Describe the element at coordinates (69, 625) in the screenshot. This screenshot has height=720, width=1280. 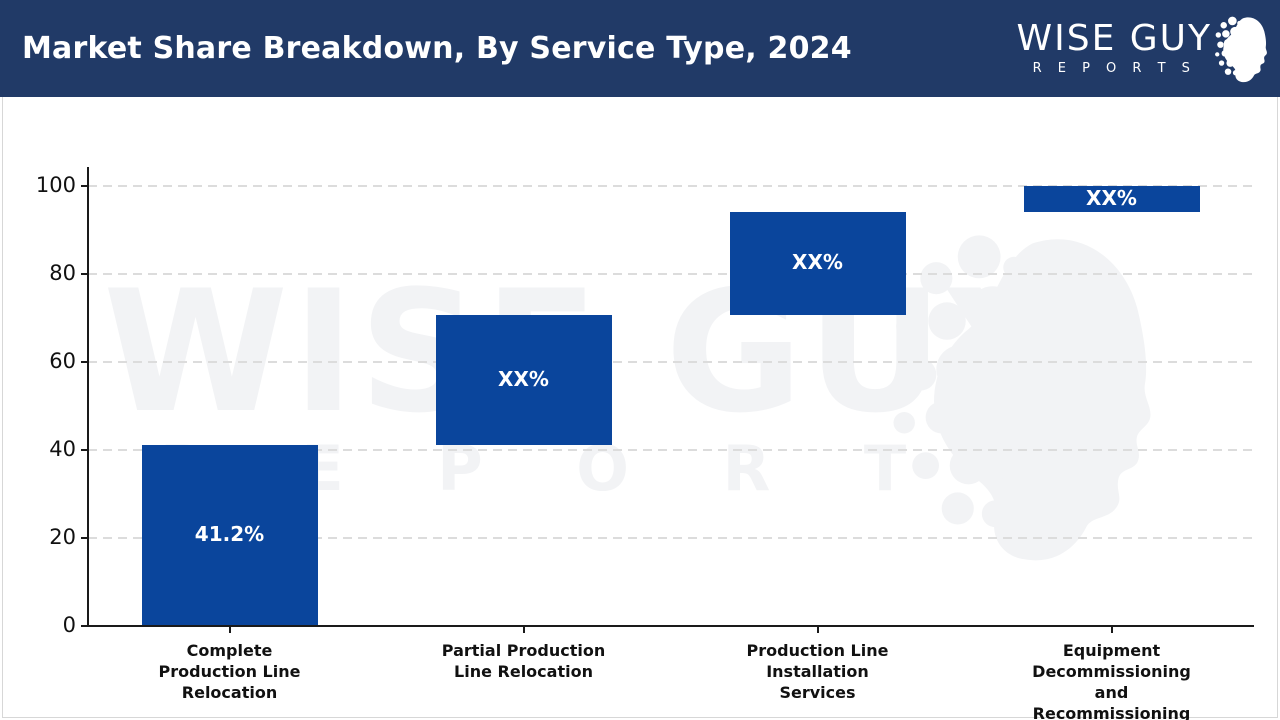
I see `y-tick-label-0: 0` at that location.